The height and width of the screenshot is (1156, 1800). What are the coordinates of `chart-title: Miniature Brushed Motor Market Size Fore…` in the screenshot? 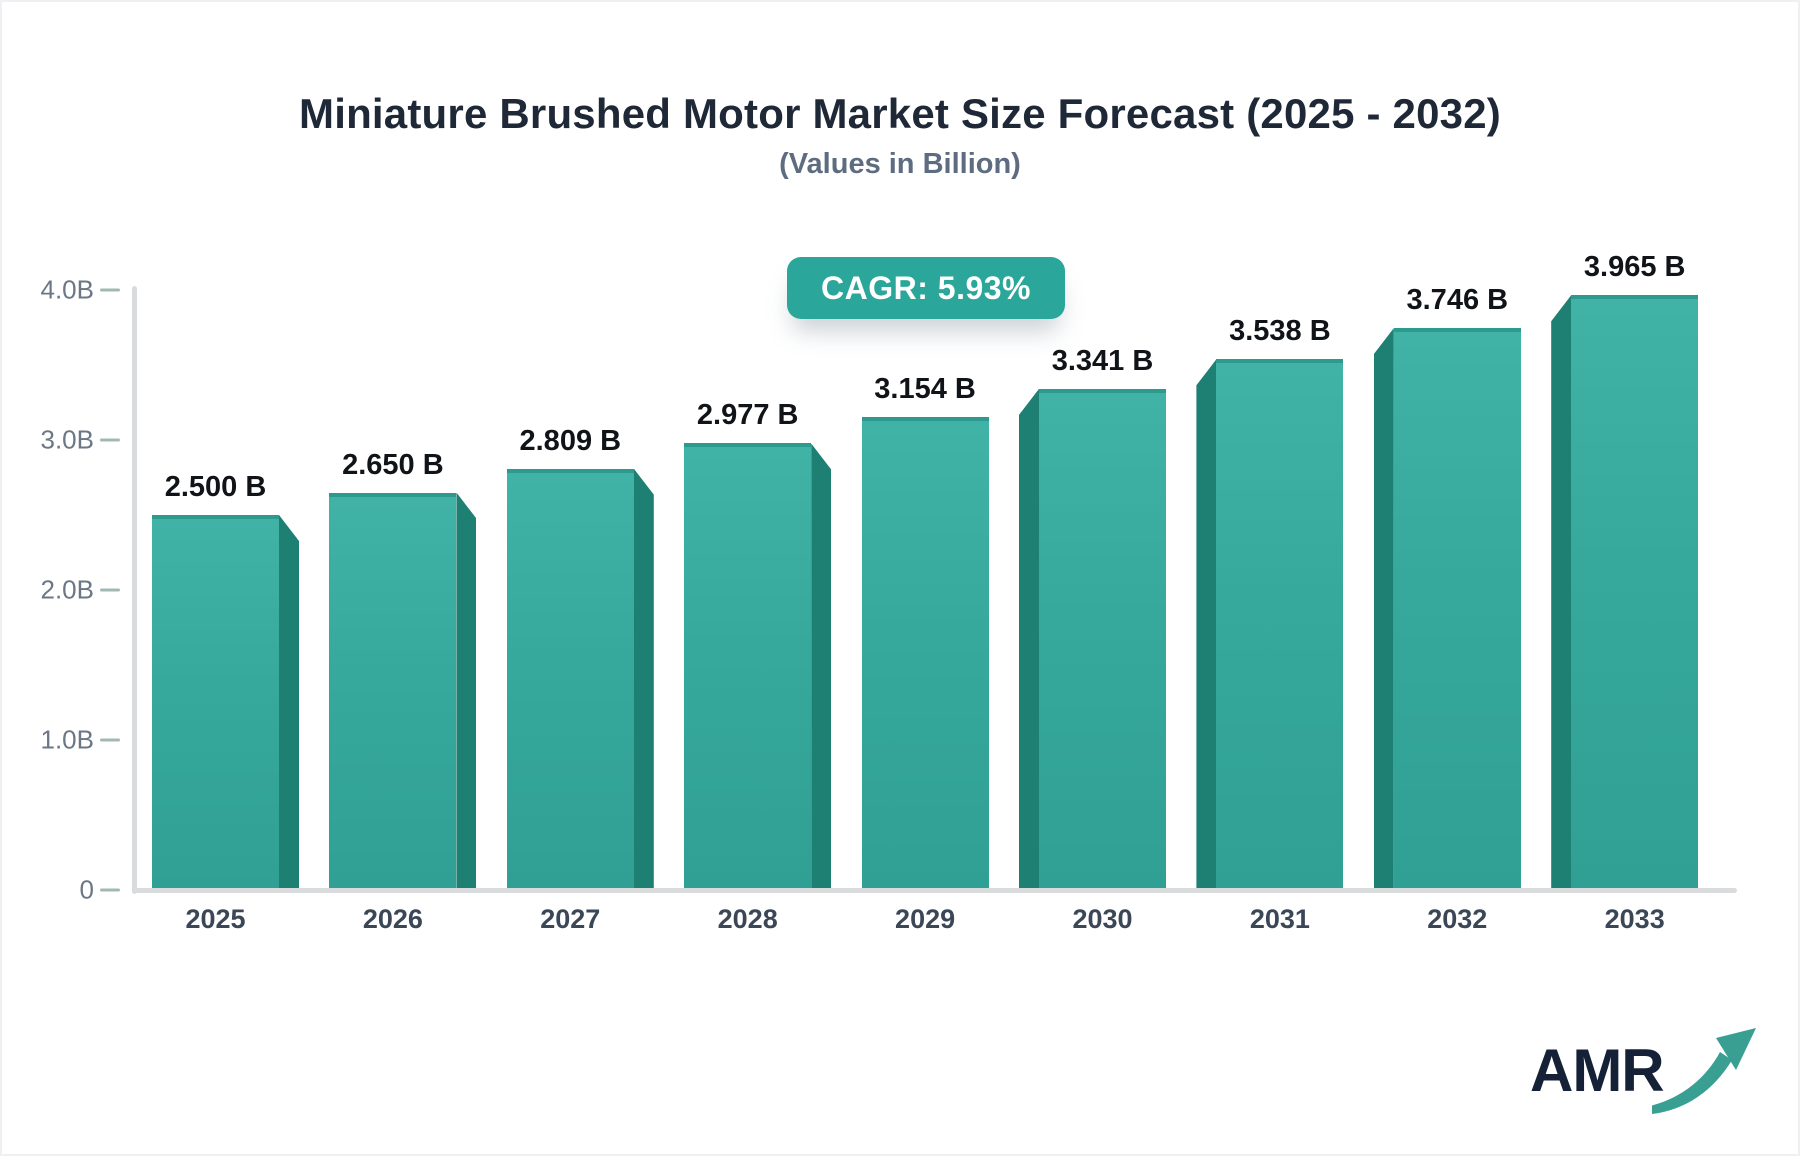 It's located at (900, 113).